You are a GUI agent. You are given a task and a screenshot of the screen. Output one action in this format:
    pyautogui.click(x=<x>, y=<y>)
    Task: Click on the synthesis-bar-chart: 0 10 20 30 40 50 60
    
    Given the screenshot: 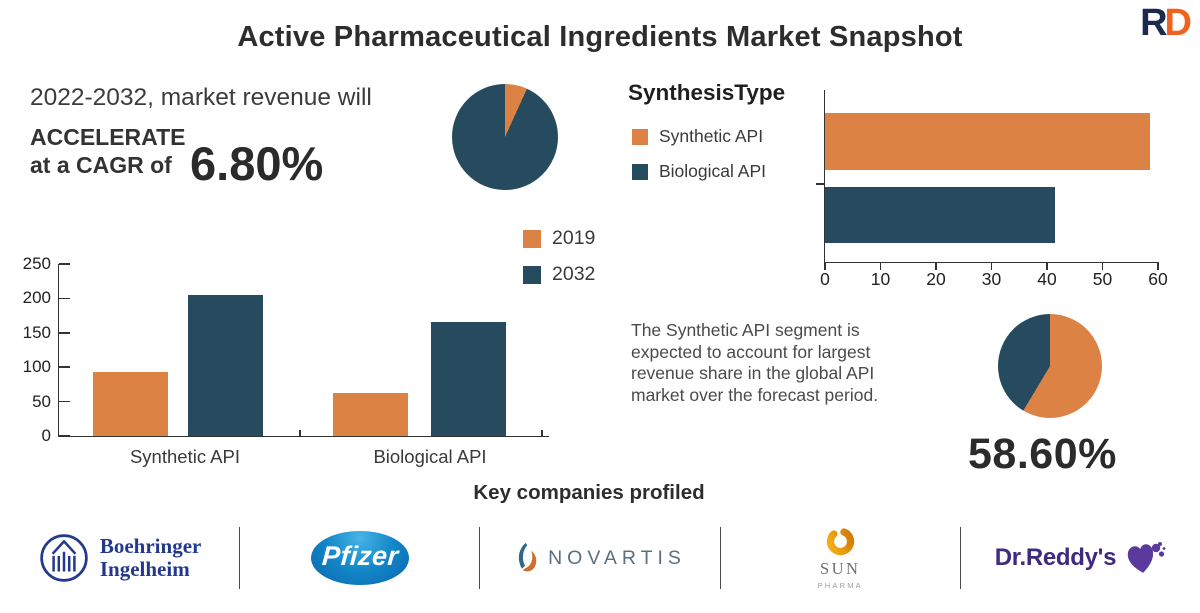 What is the action you would take?
    pyautogui.click(x=1005, y=195)
    